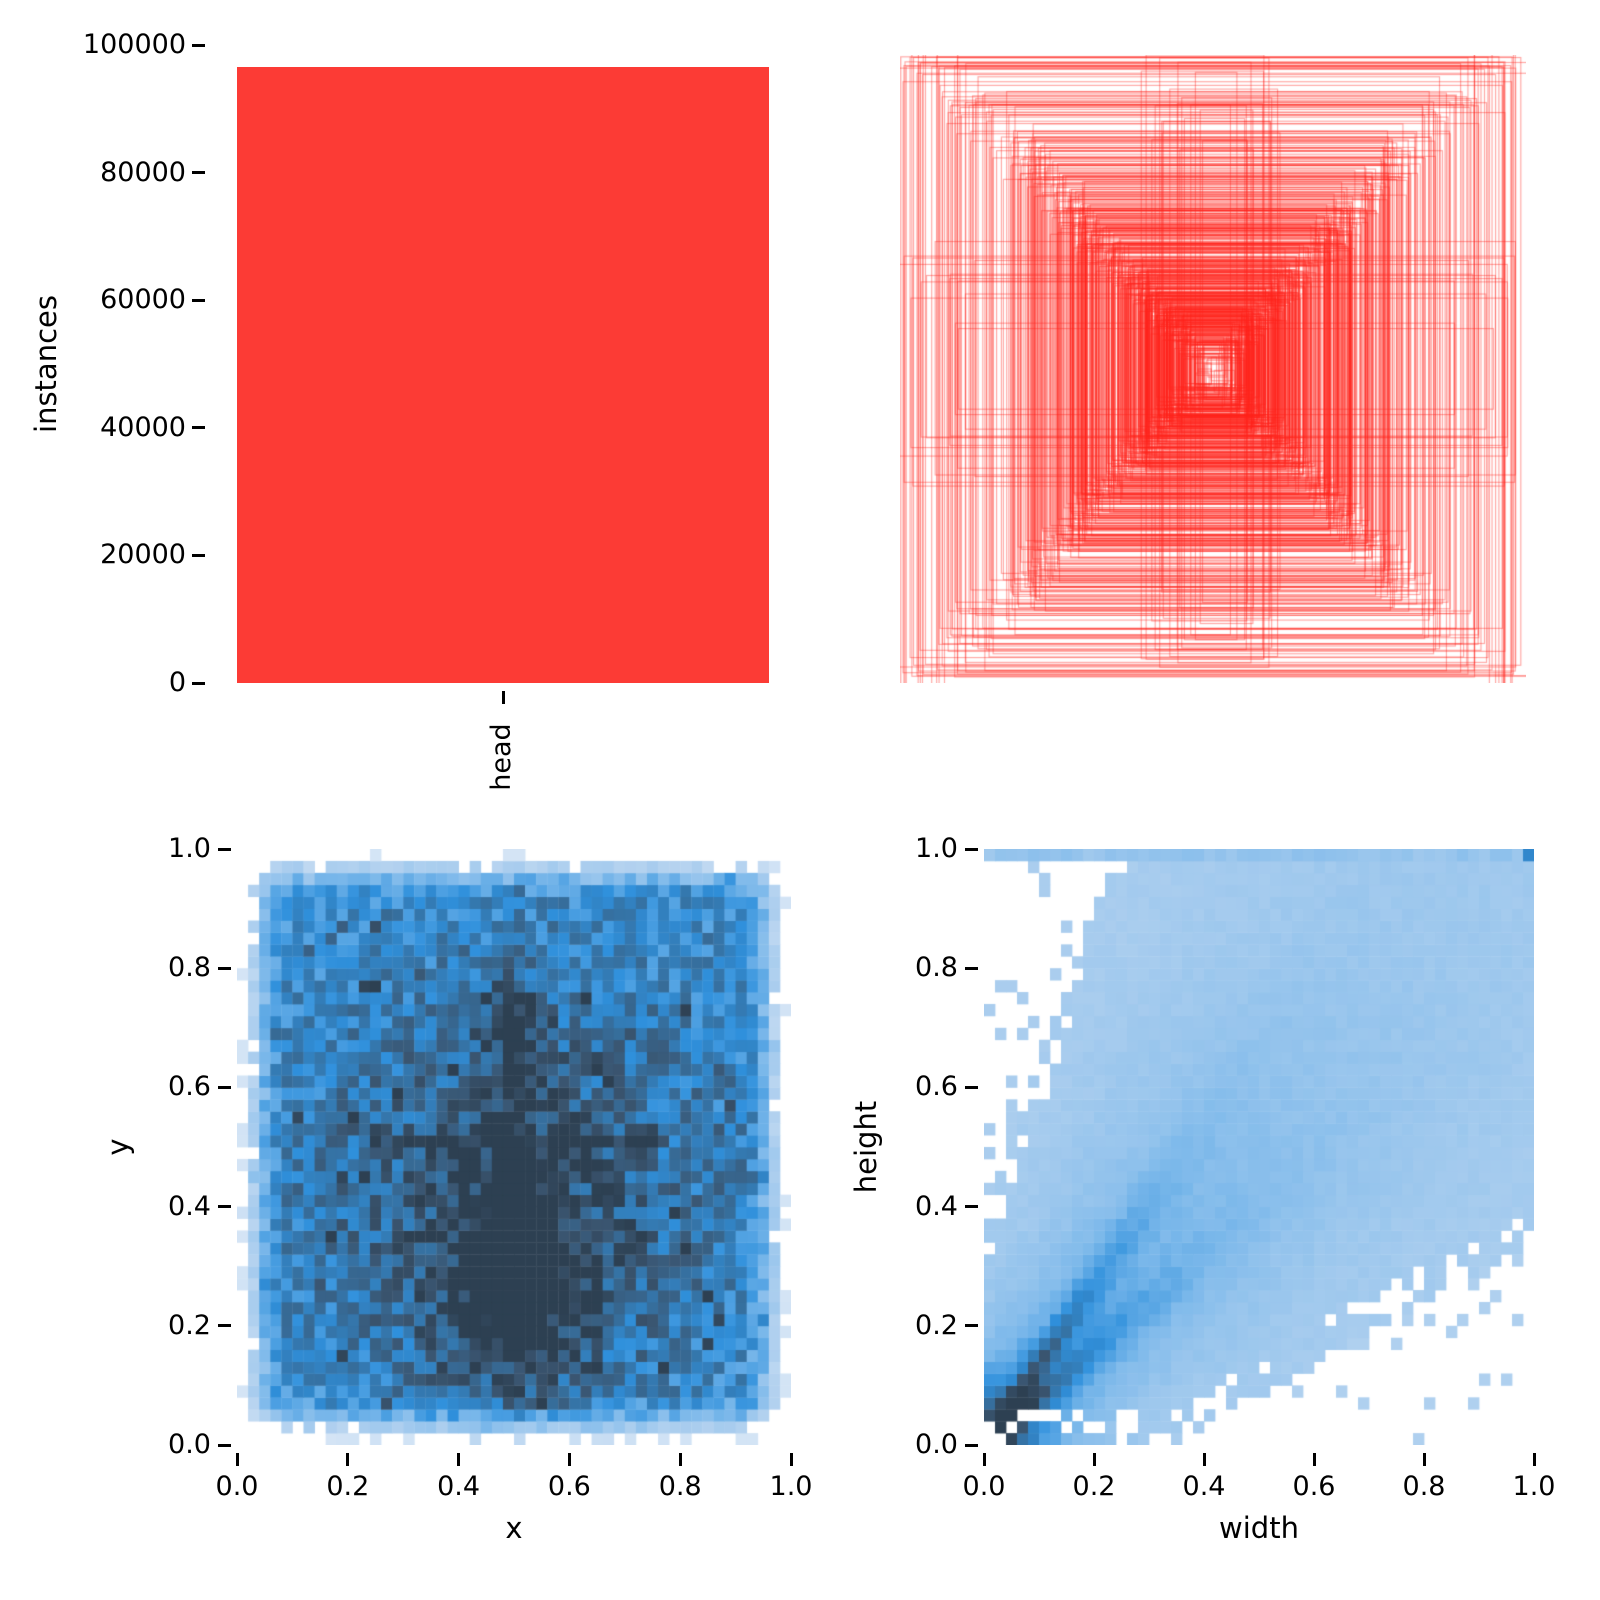 Image resolution: width=1600 pixels, height=1600 pixels. I want to click on bar-head, so click(503, 375).